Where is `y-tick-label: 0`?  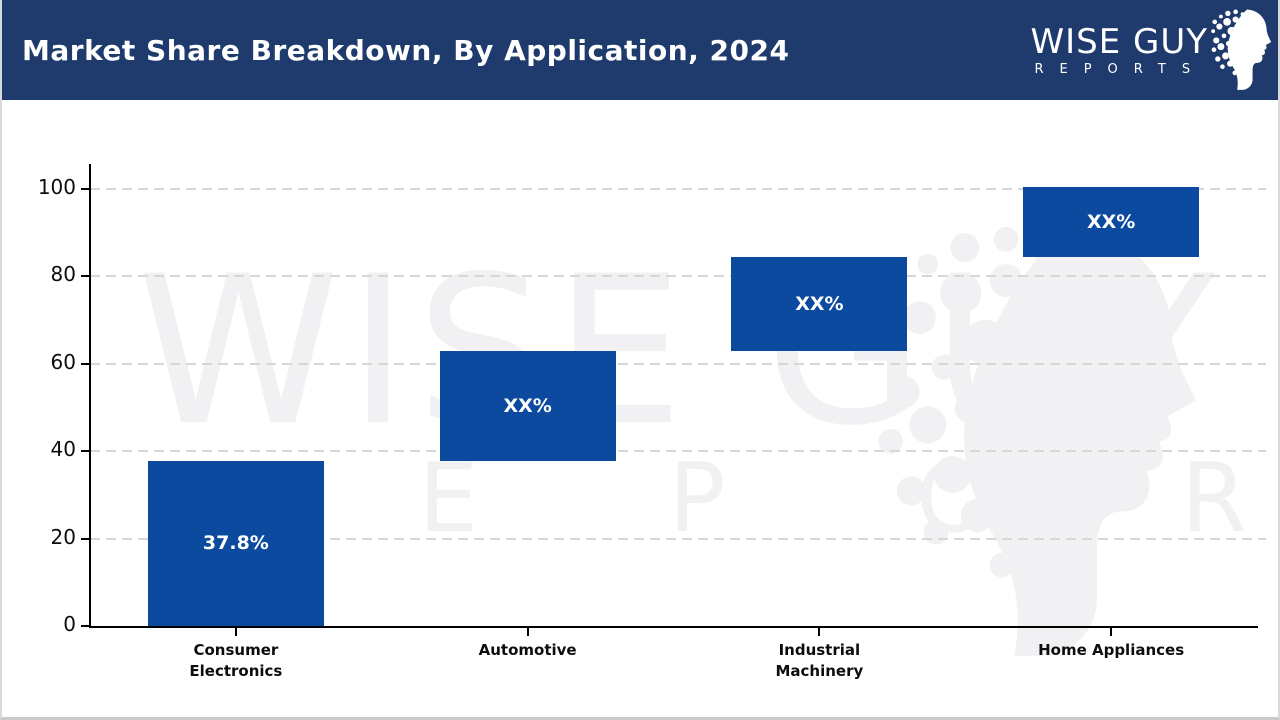
y-tick-label: 0 is located at coordinates (69, 624).